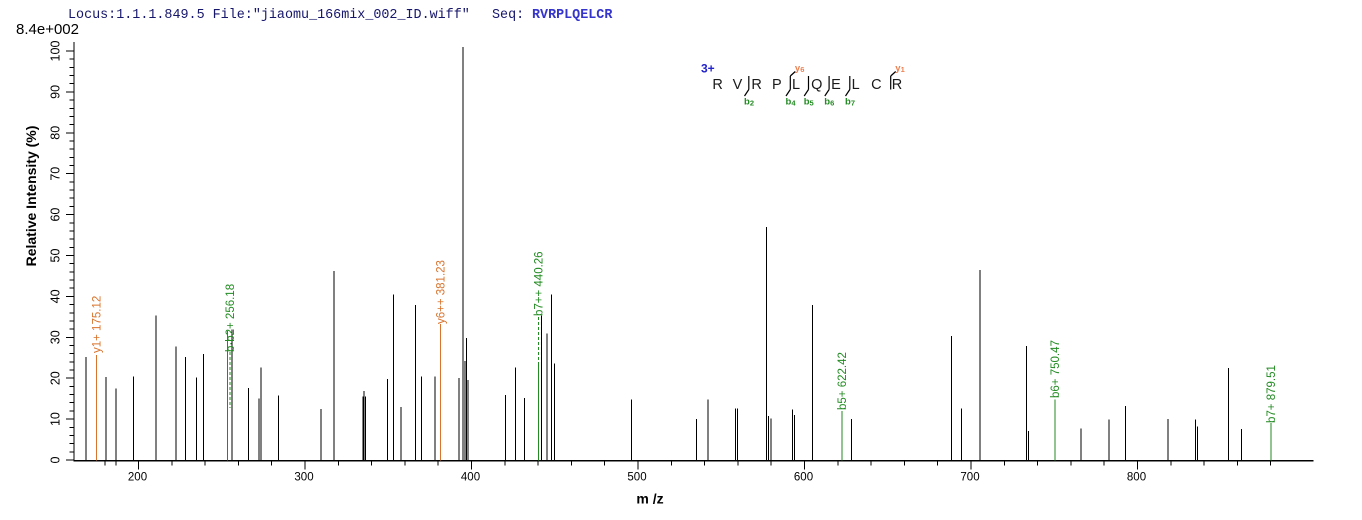 The height and width of the screenshot is (520, 1362). Describe the element at coordinates (231, 318) in the screenshot. I see `svg-text: b·b2+ 256.18` at that location.